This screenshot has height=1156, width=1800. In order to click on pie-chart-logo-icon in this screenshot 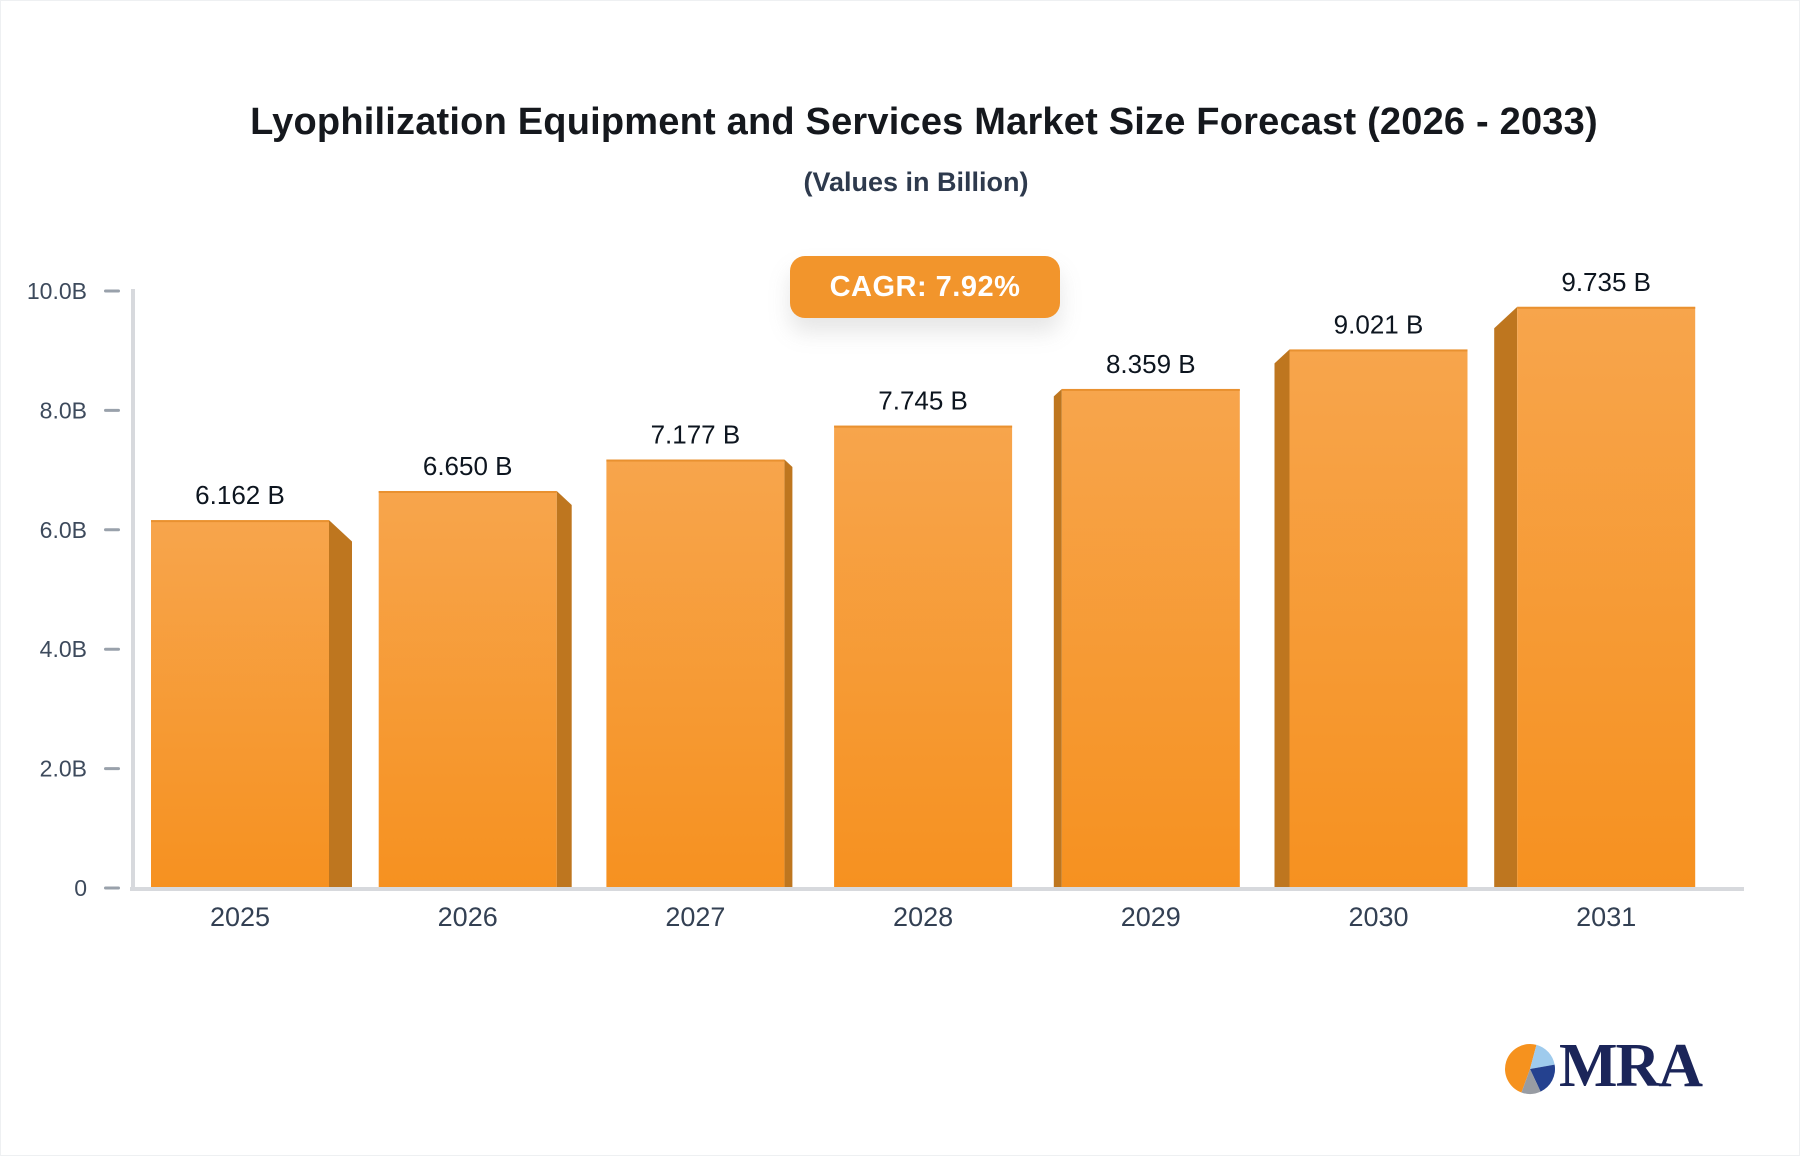, I will do `click(1530, 1069)`.